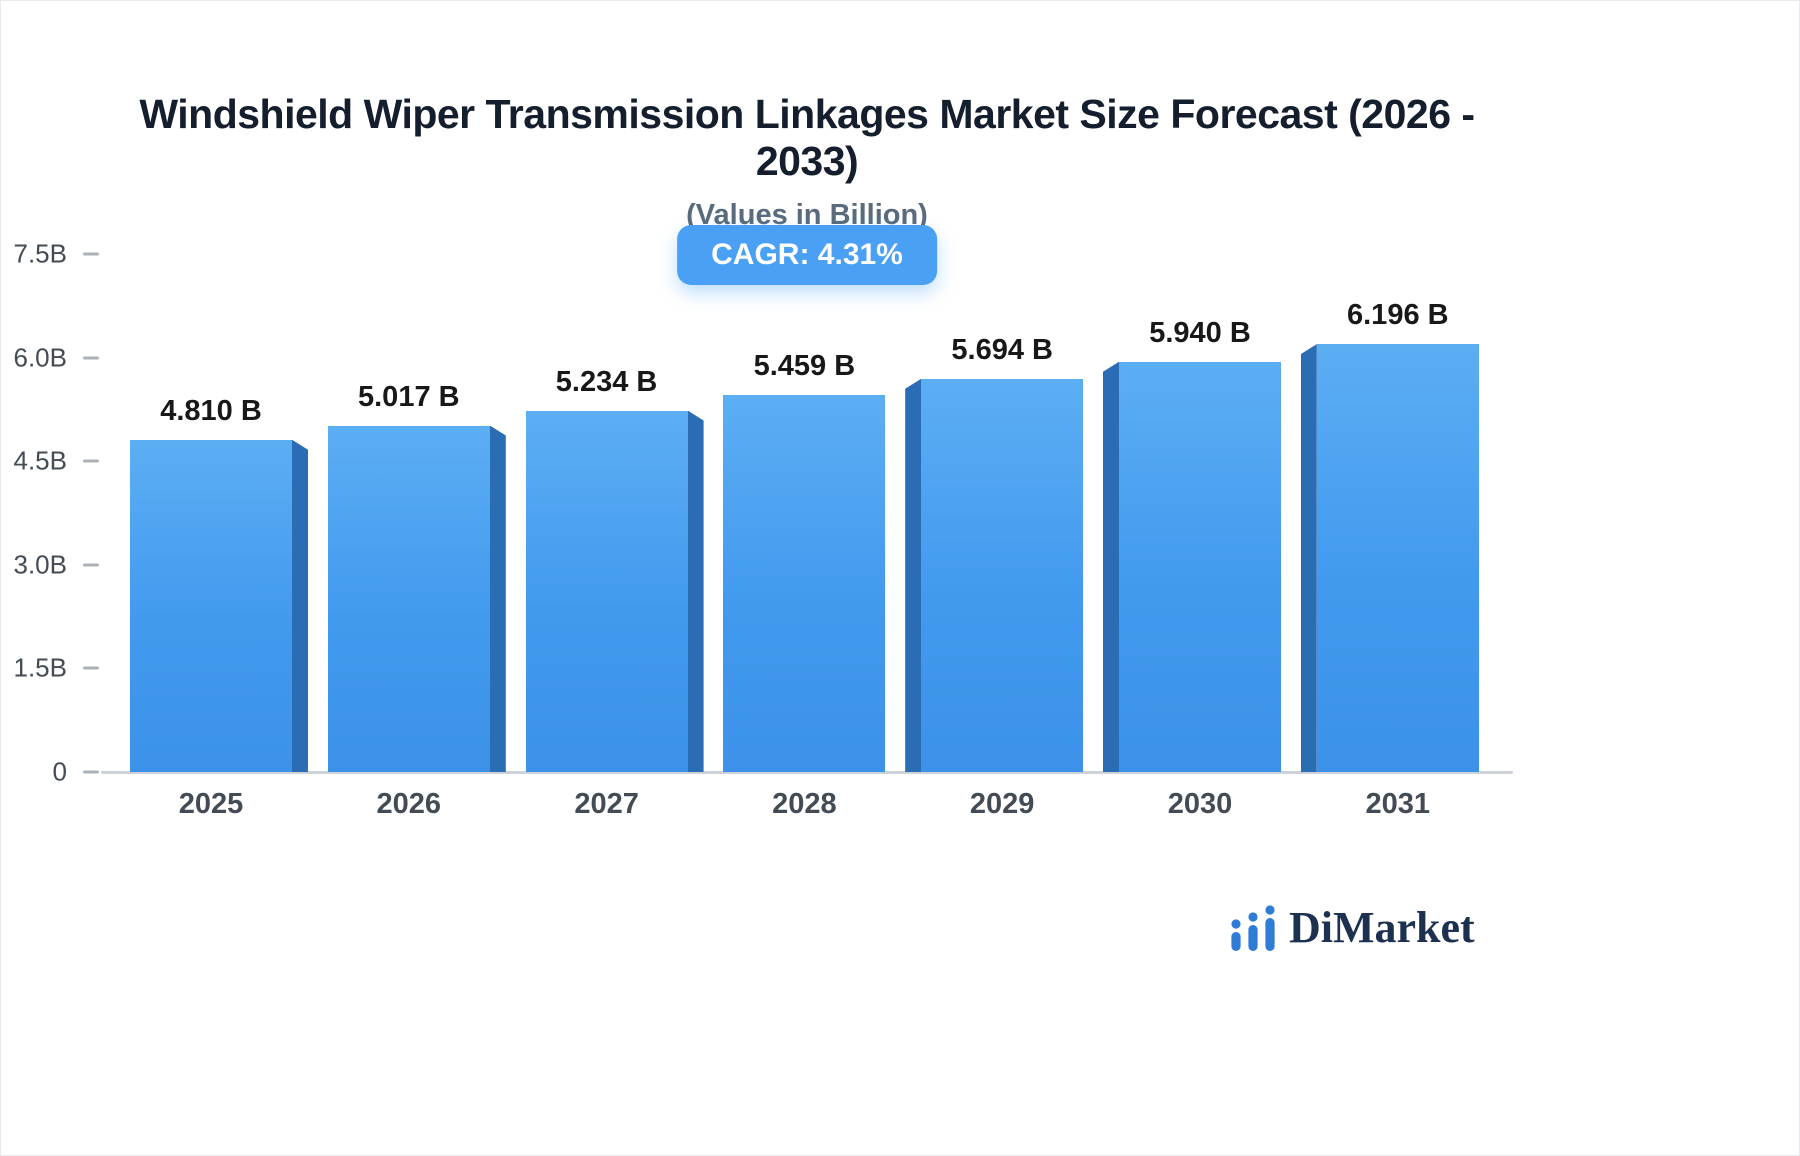 The width and height of the screenshot is (1800, 1156). I want to click on bar-group-2025: 4.810 B 2025, so click(219, 537).